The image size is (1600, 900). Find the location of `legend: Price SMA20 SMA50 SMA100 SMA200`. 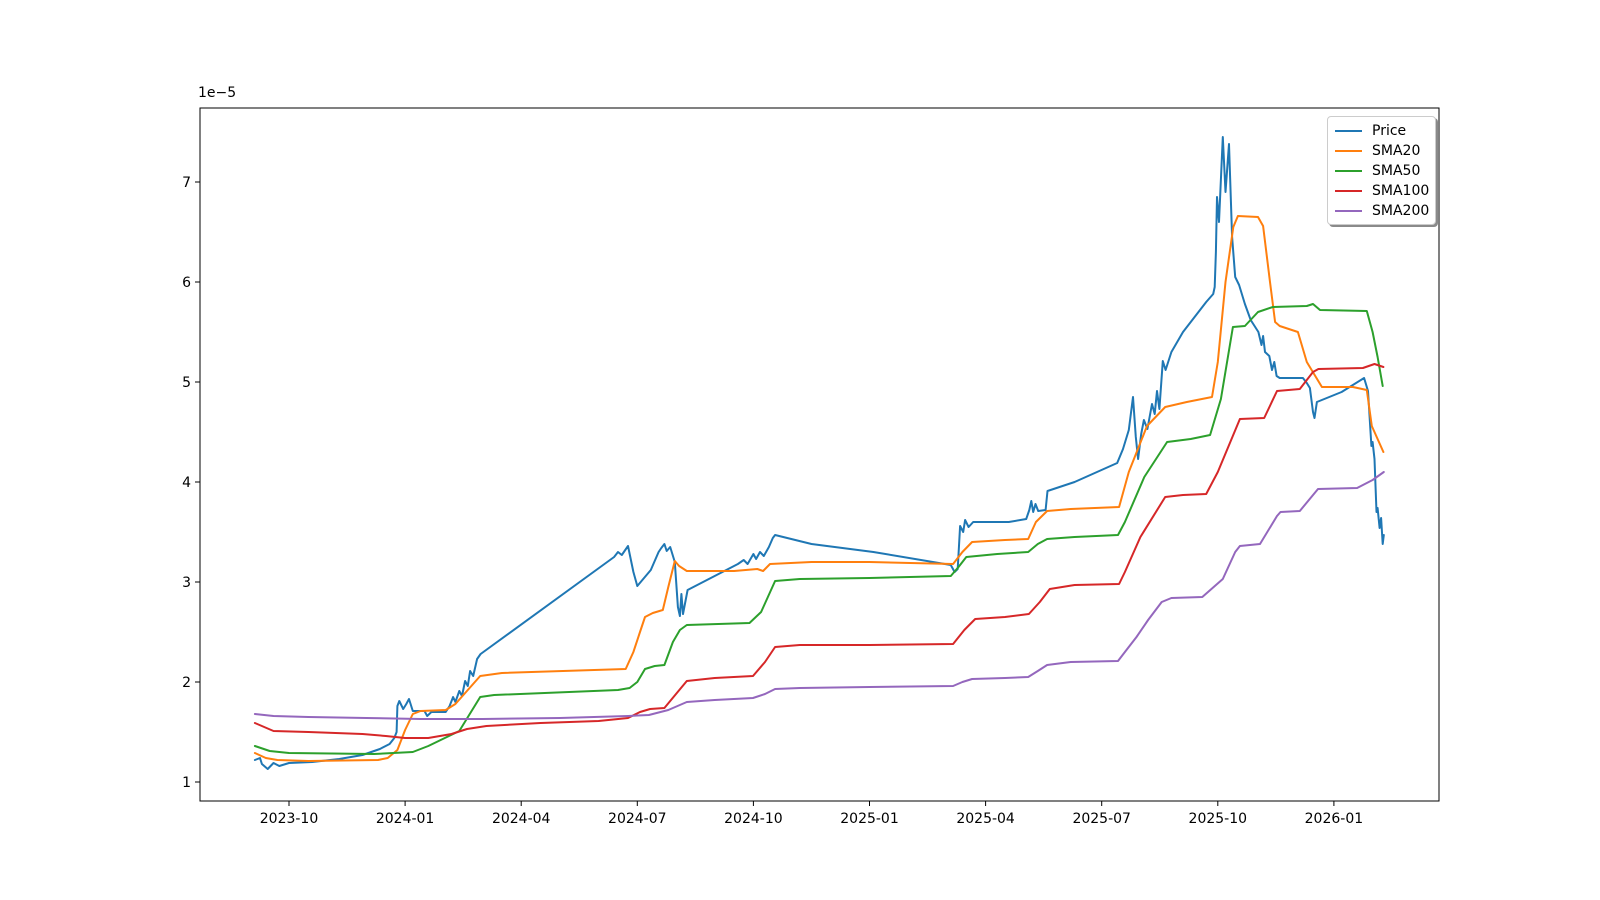

legend: Price SMA20 SMA50 SMA100 SMA200 is located at coordinates (1381, 170).